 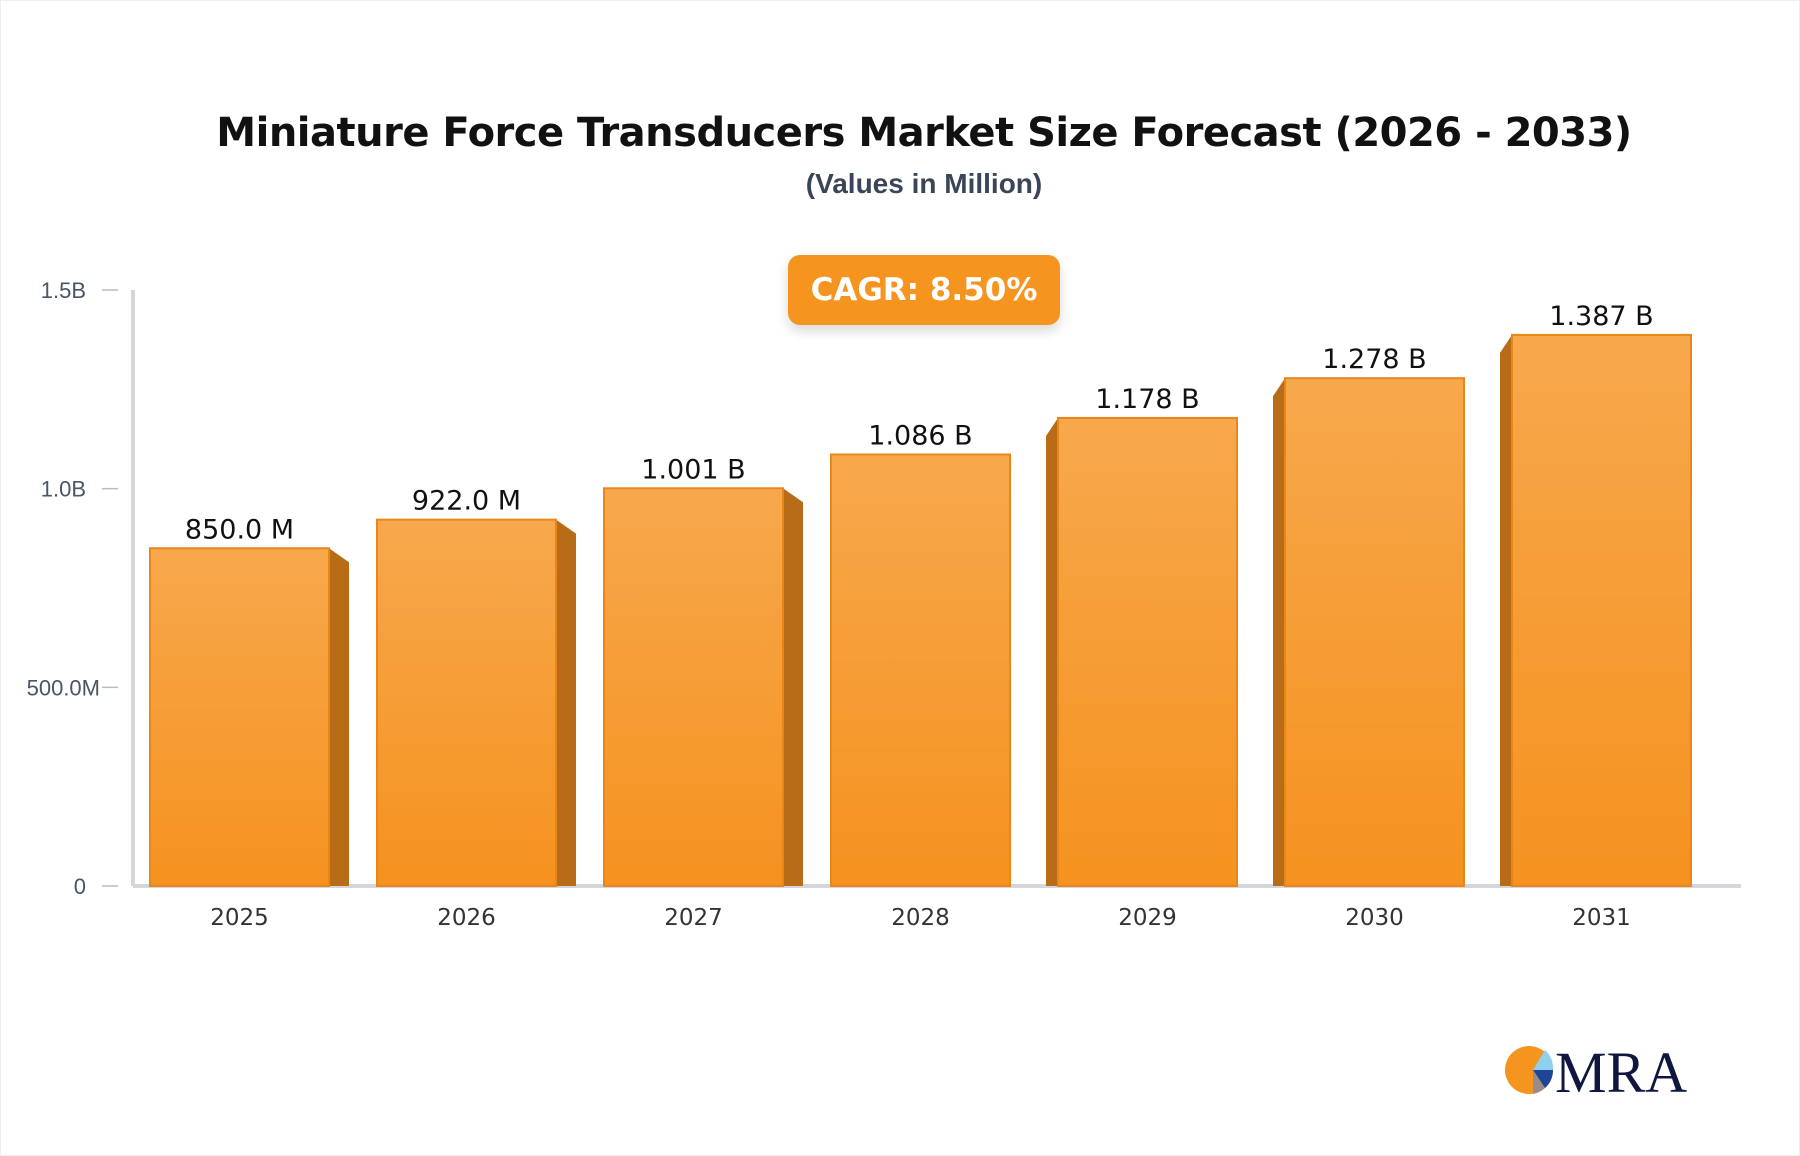 I want to click on data-label: 1.178 B, so click(x=1147, y=399).